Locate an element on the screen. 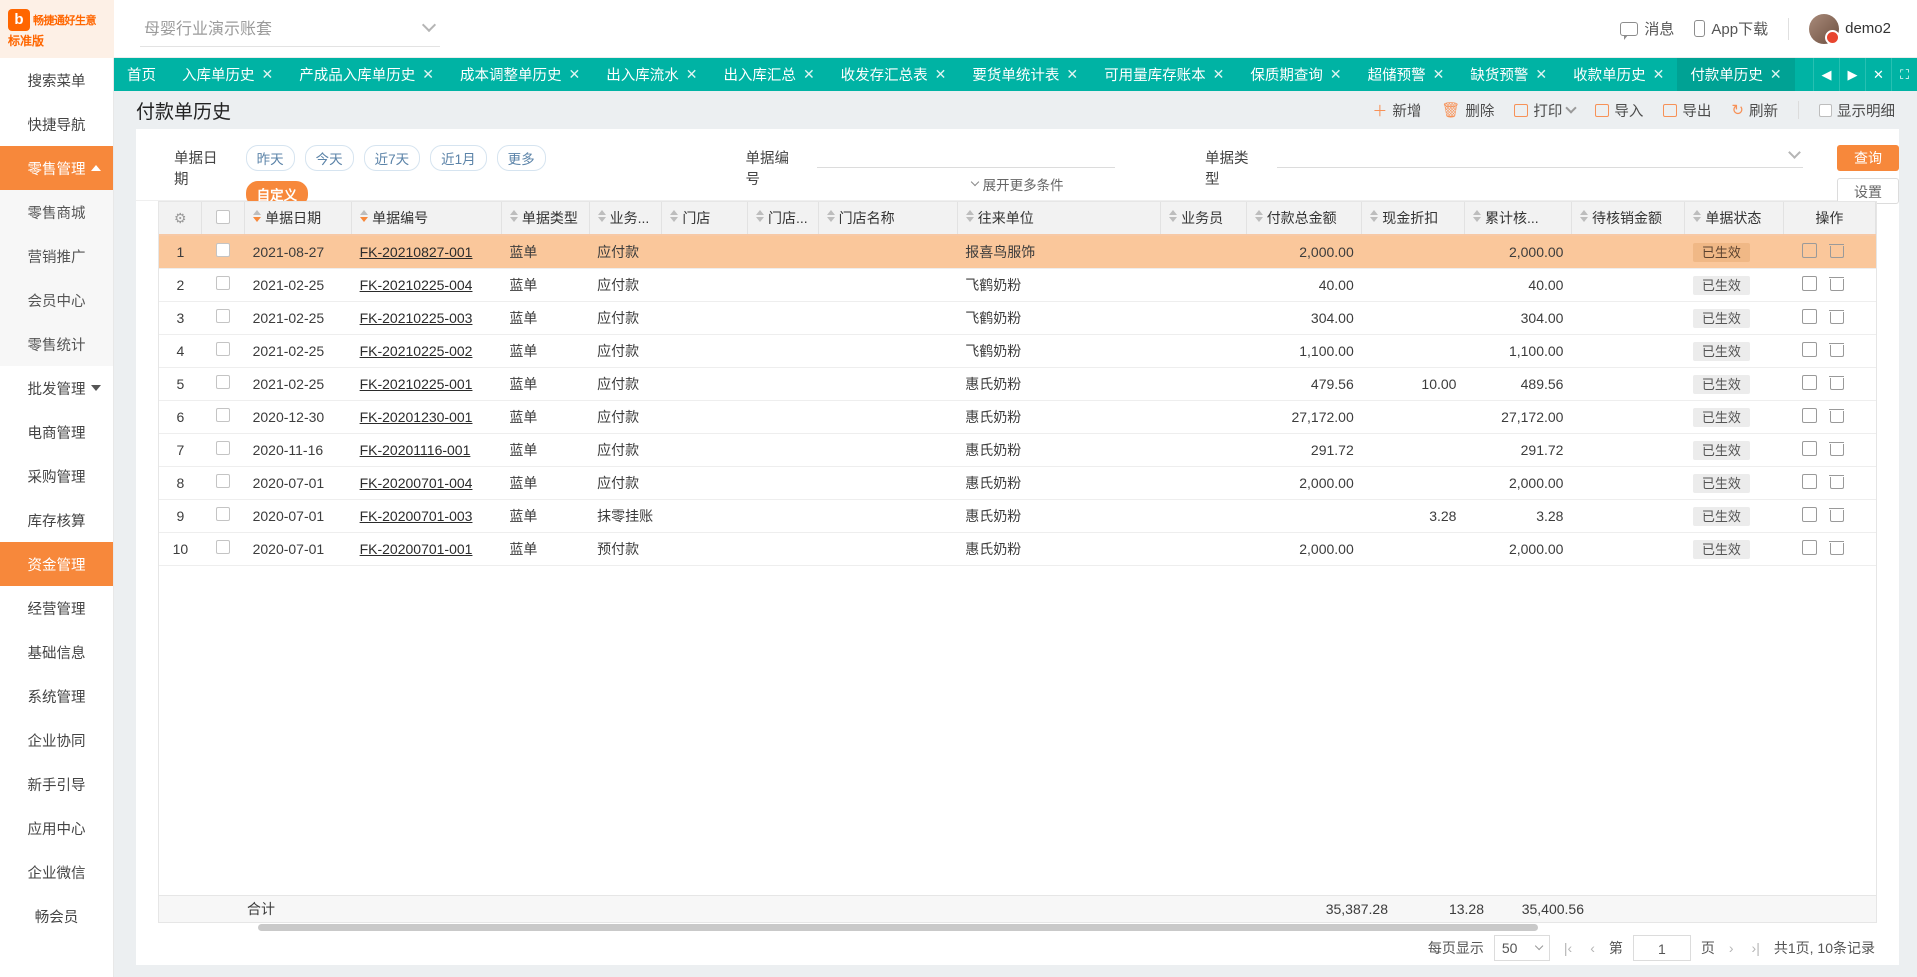  tab-11: 缺货预警 ✕ is located at coordinates (1508, 74).